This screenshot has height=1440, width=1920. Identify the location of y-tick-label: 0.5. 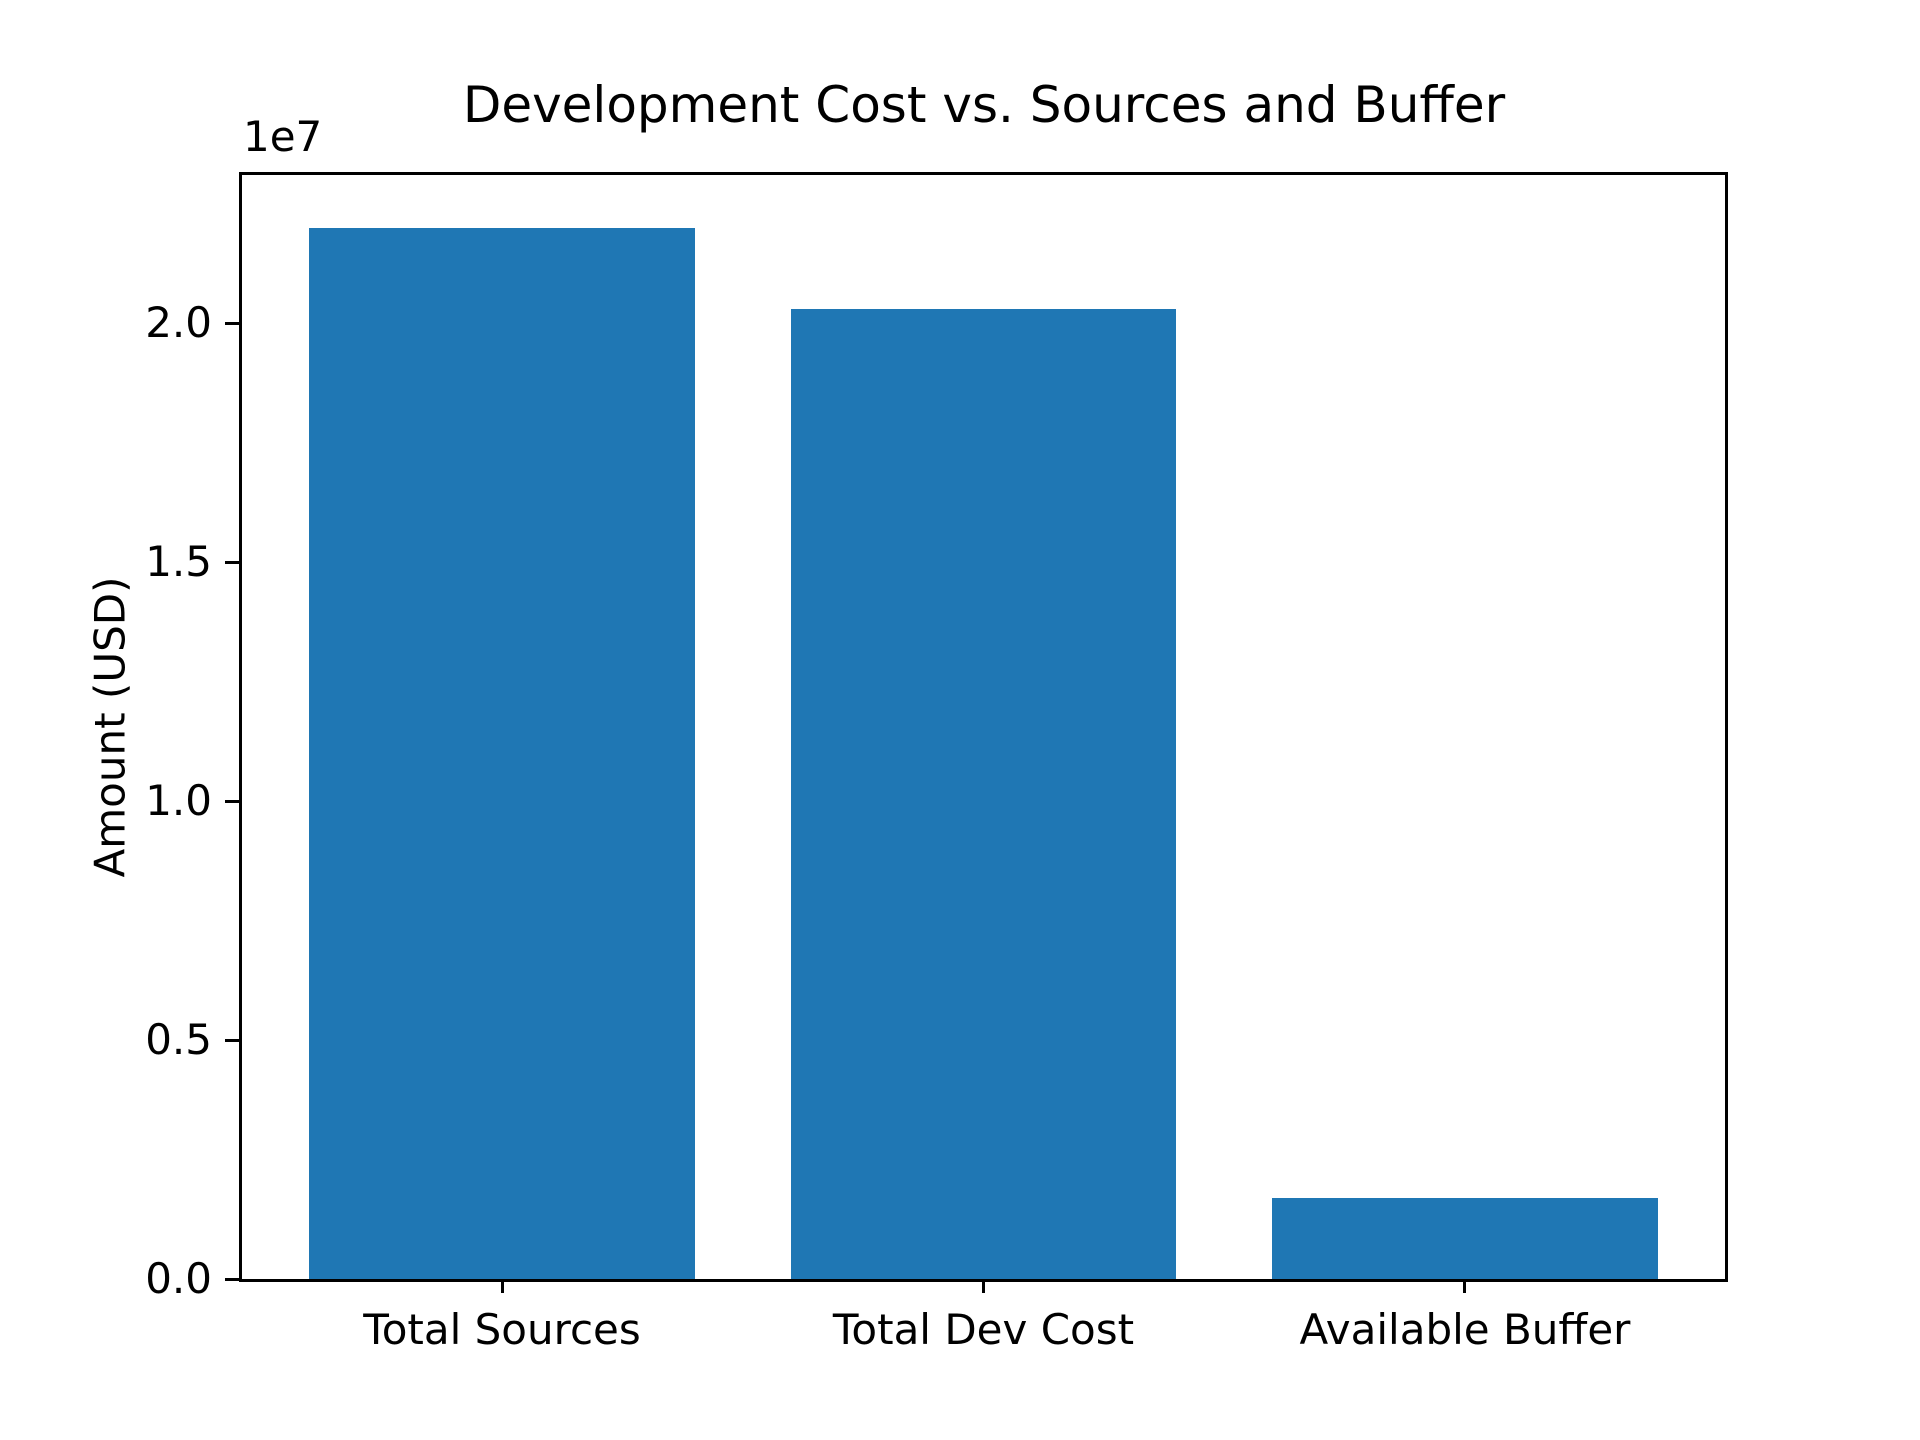
(178, 1040).